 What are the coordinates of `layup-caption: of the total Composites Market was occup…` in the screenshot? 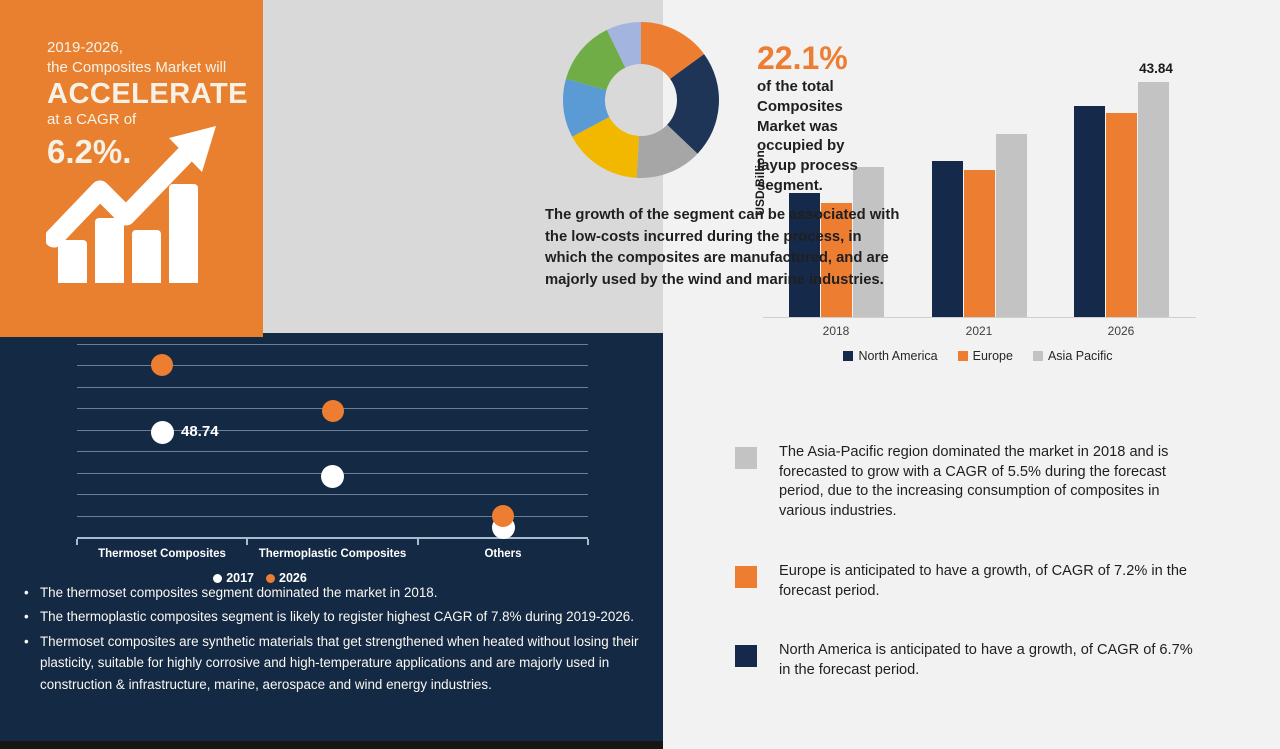 It's located at (807, 136).